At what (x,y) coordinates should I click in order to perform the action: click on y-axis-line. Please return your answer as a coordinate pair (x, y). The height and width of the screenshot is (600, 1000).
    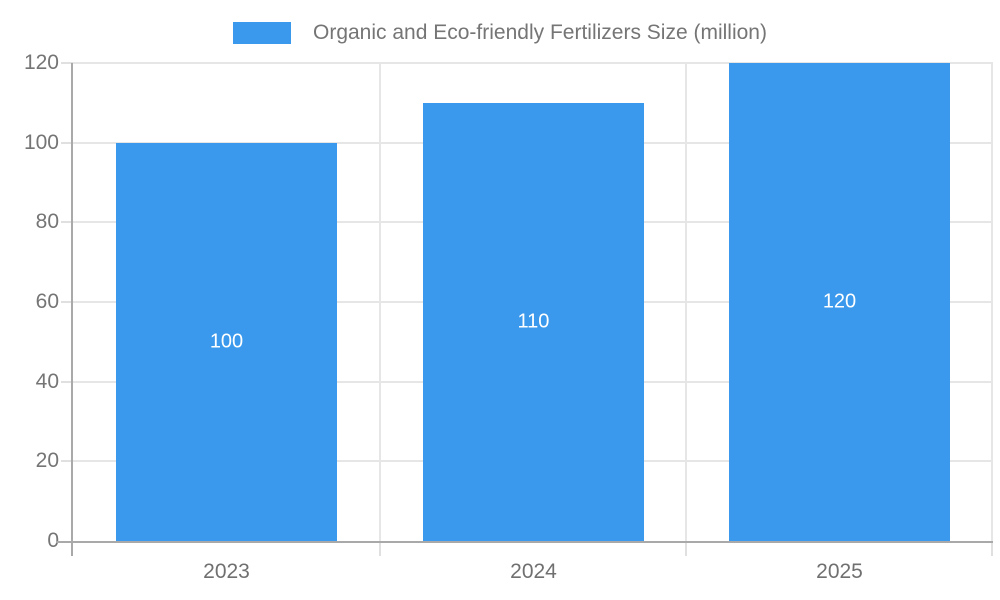
    Looking at the image, I should click on (72, 309).